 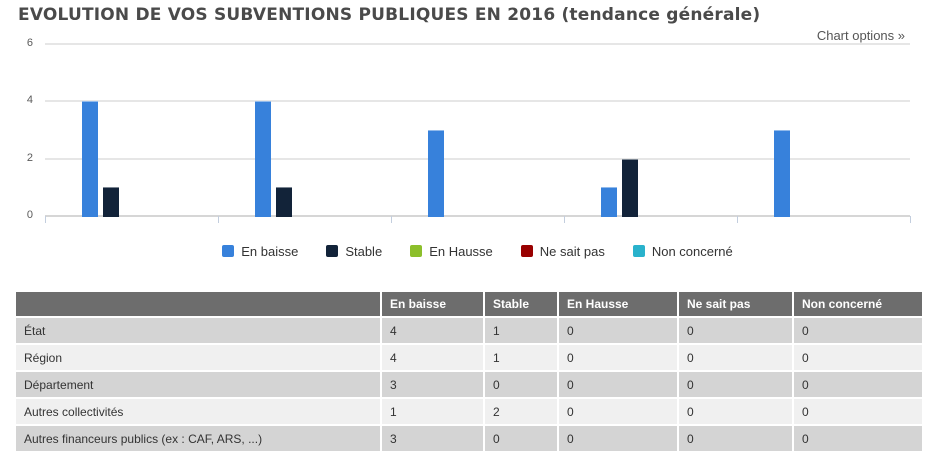 I want to click on legend-item-non-concerné: Non concerné, so click(x=682, y=251).